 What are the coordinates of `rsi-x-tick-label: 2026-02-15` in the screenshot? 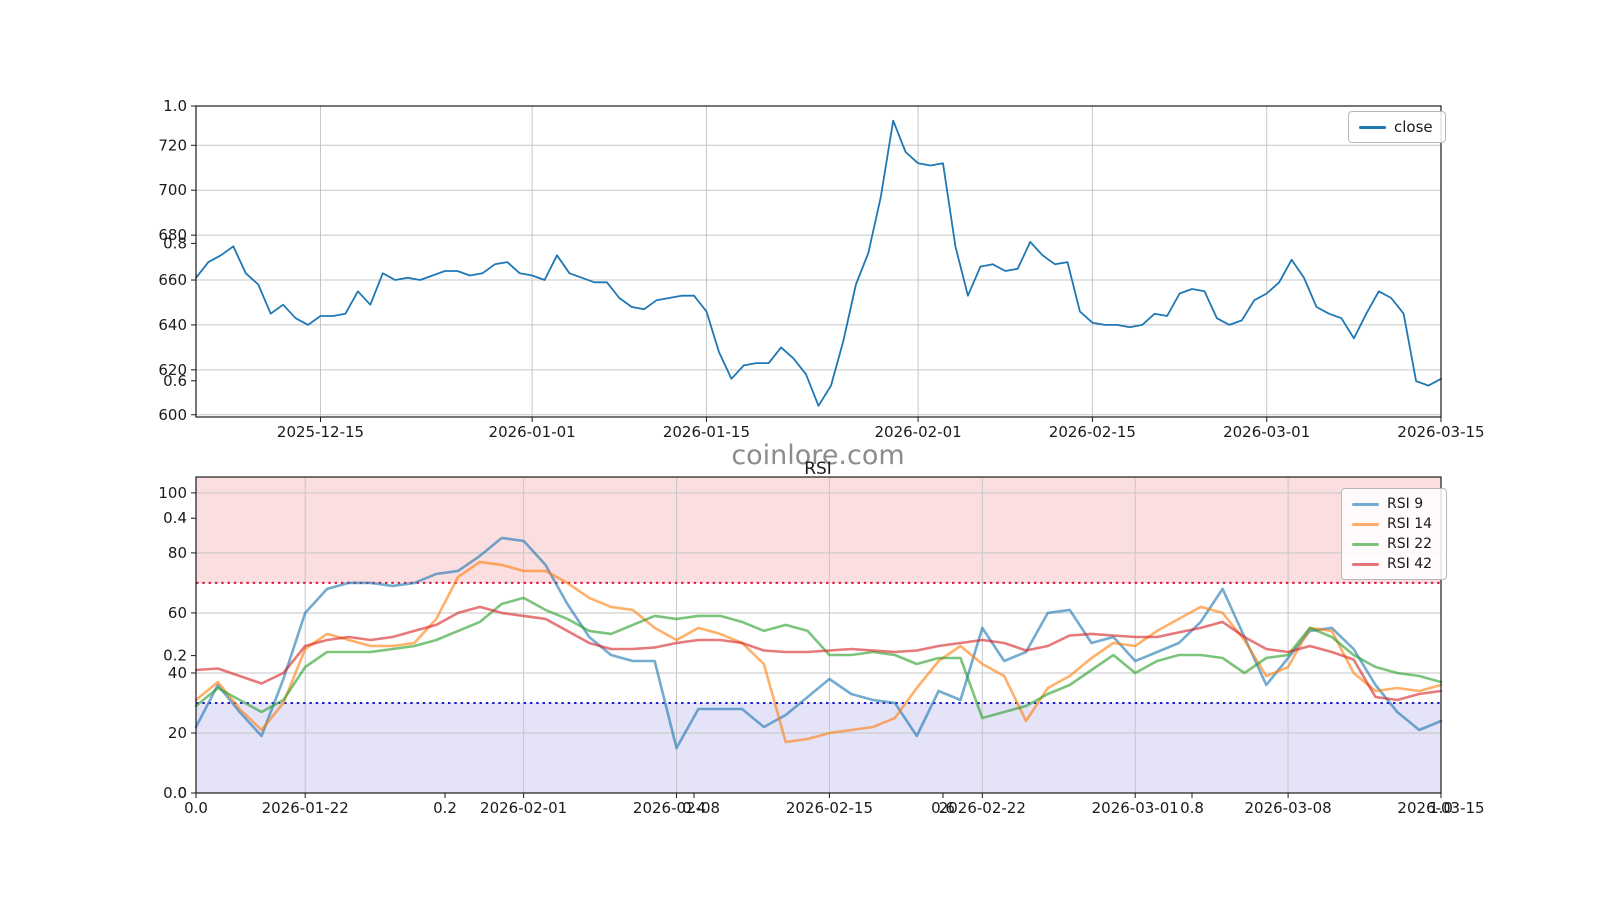 It's located at (829, 808).